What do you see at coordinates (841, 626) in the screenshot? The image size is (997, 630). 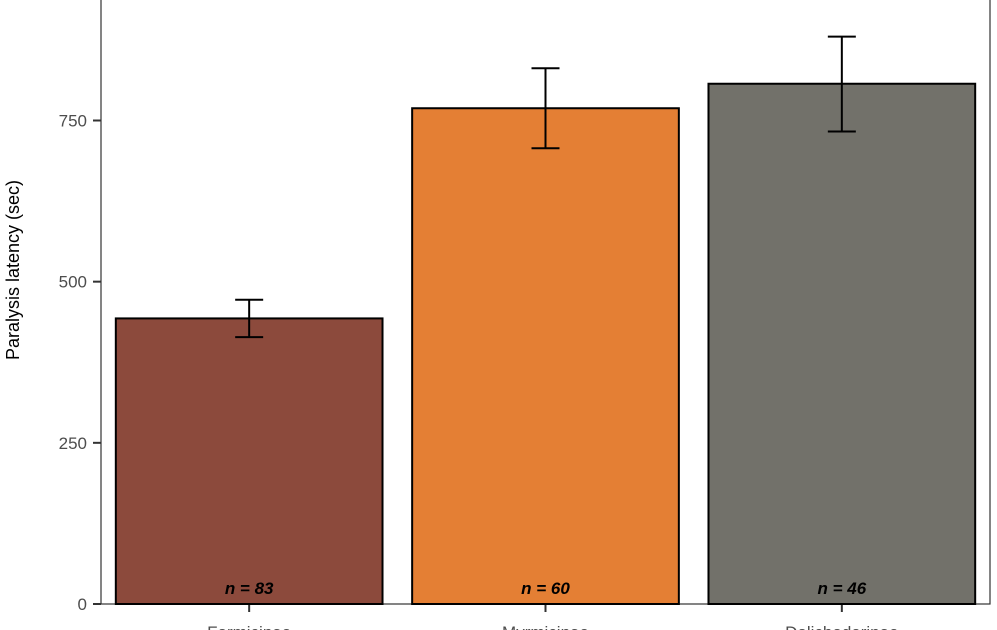 I see `x-tick-label: Dolichoderinae` at bounding box center [841, 626].